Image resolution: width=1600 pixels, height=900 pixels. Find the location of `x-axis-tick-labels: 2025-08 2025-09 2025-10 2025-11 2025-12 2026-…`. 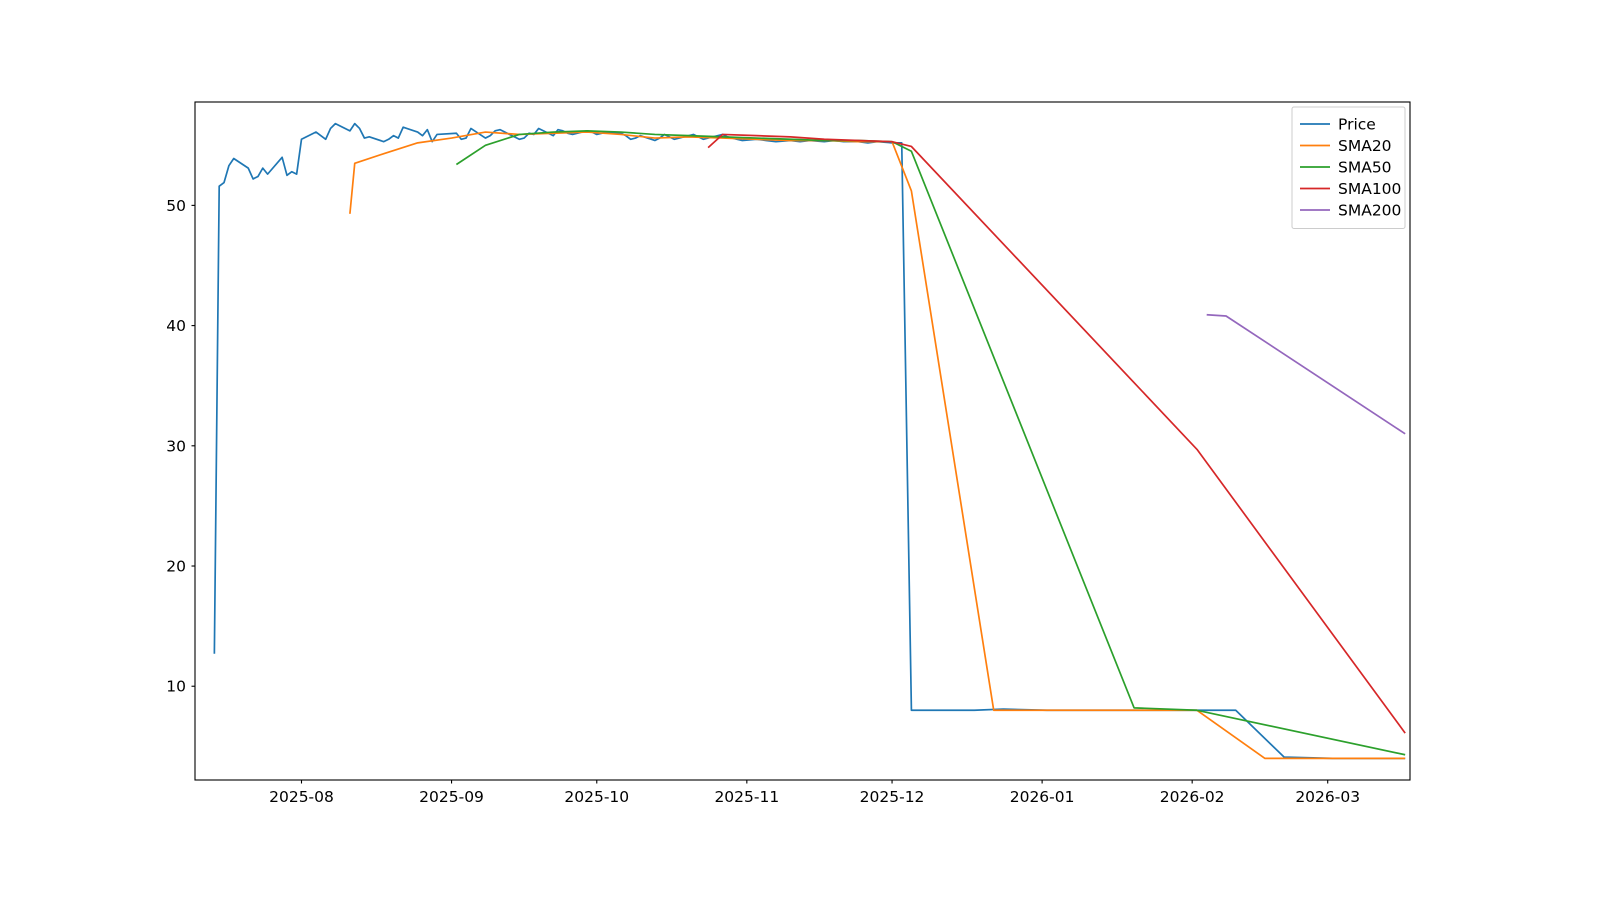

x-axis-tick-labels: 2025-08 2025-09 2025-10 2025-11 2025-12 2026-… is located at coordinates (814, 797).